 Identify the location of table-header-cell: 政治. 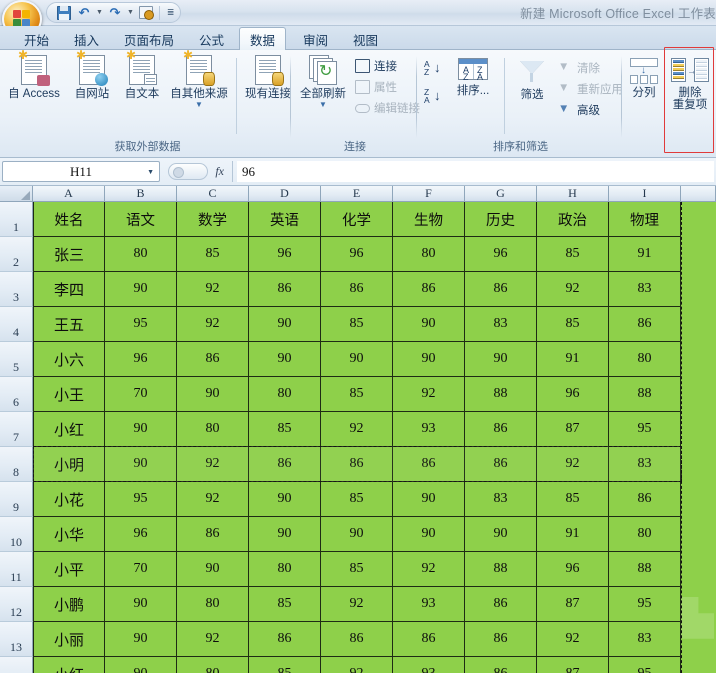
(573, 219).